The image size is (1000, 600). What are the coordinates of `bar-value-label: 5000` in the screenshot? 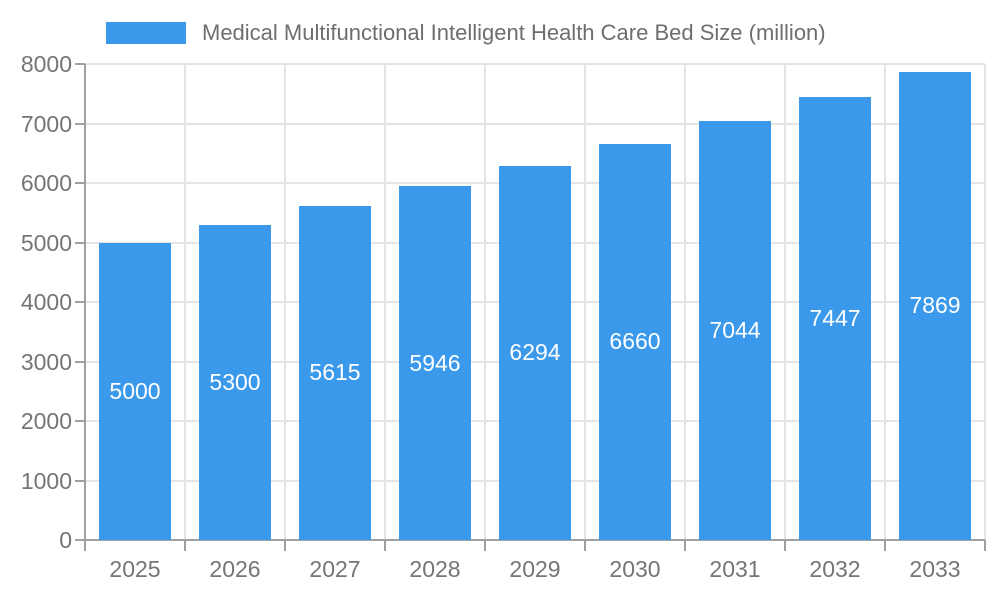 It's located at (135, 390).